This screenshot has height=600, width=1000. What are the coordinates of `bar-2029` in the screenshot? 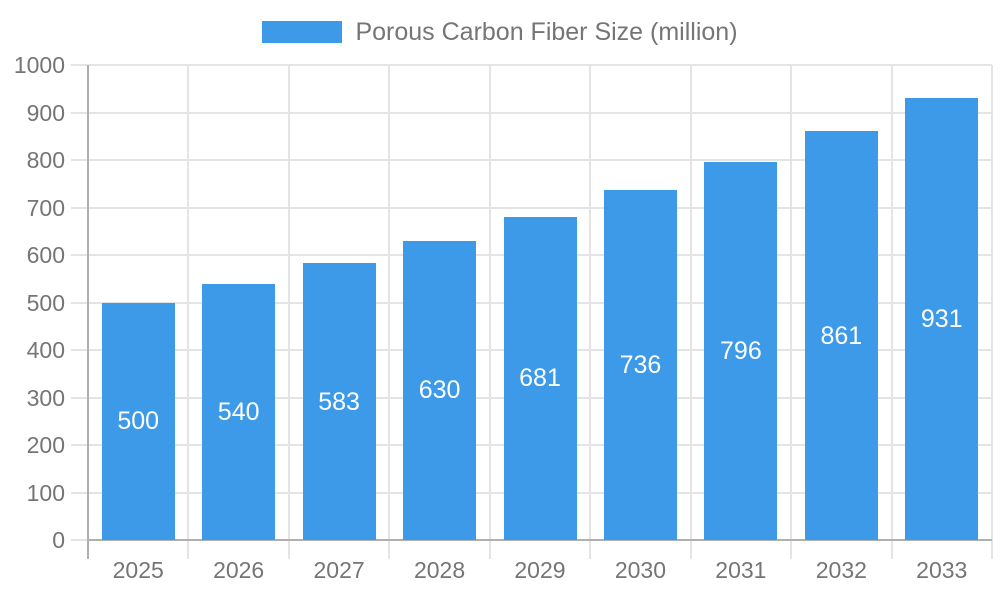 It's located at (540, 378).